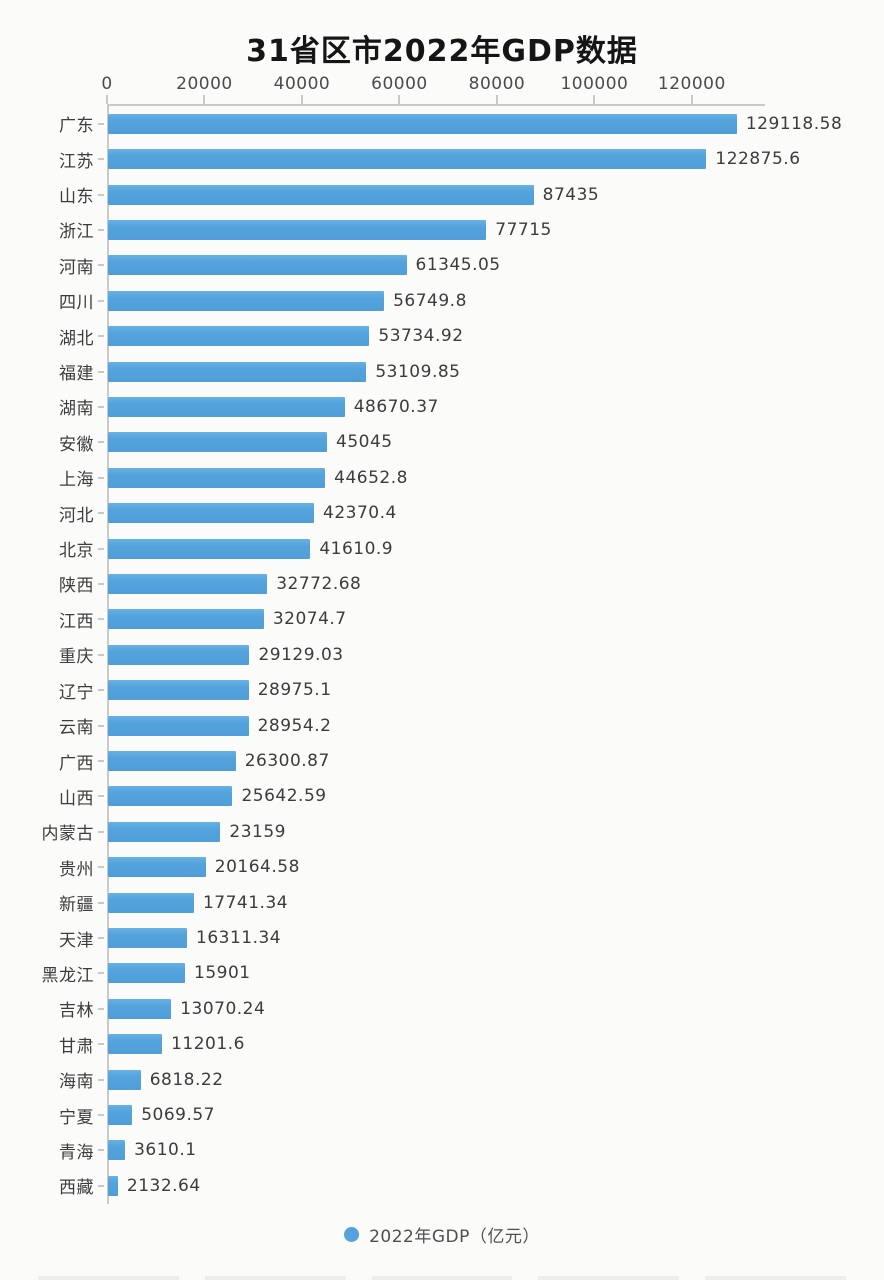  What do you see at coordinates (399, 84) in the screenshot?
I see `x-tick-label: 60000` at bounding box center [399, 84].